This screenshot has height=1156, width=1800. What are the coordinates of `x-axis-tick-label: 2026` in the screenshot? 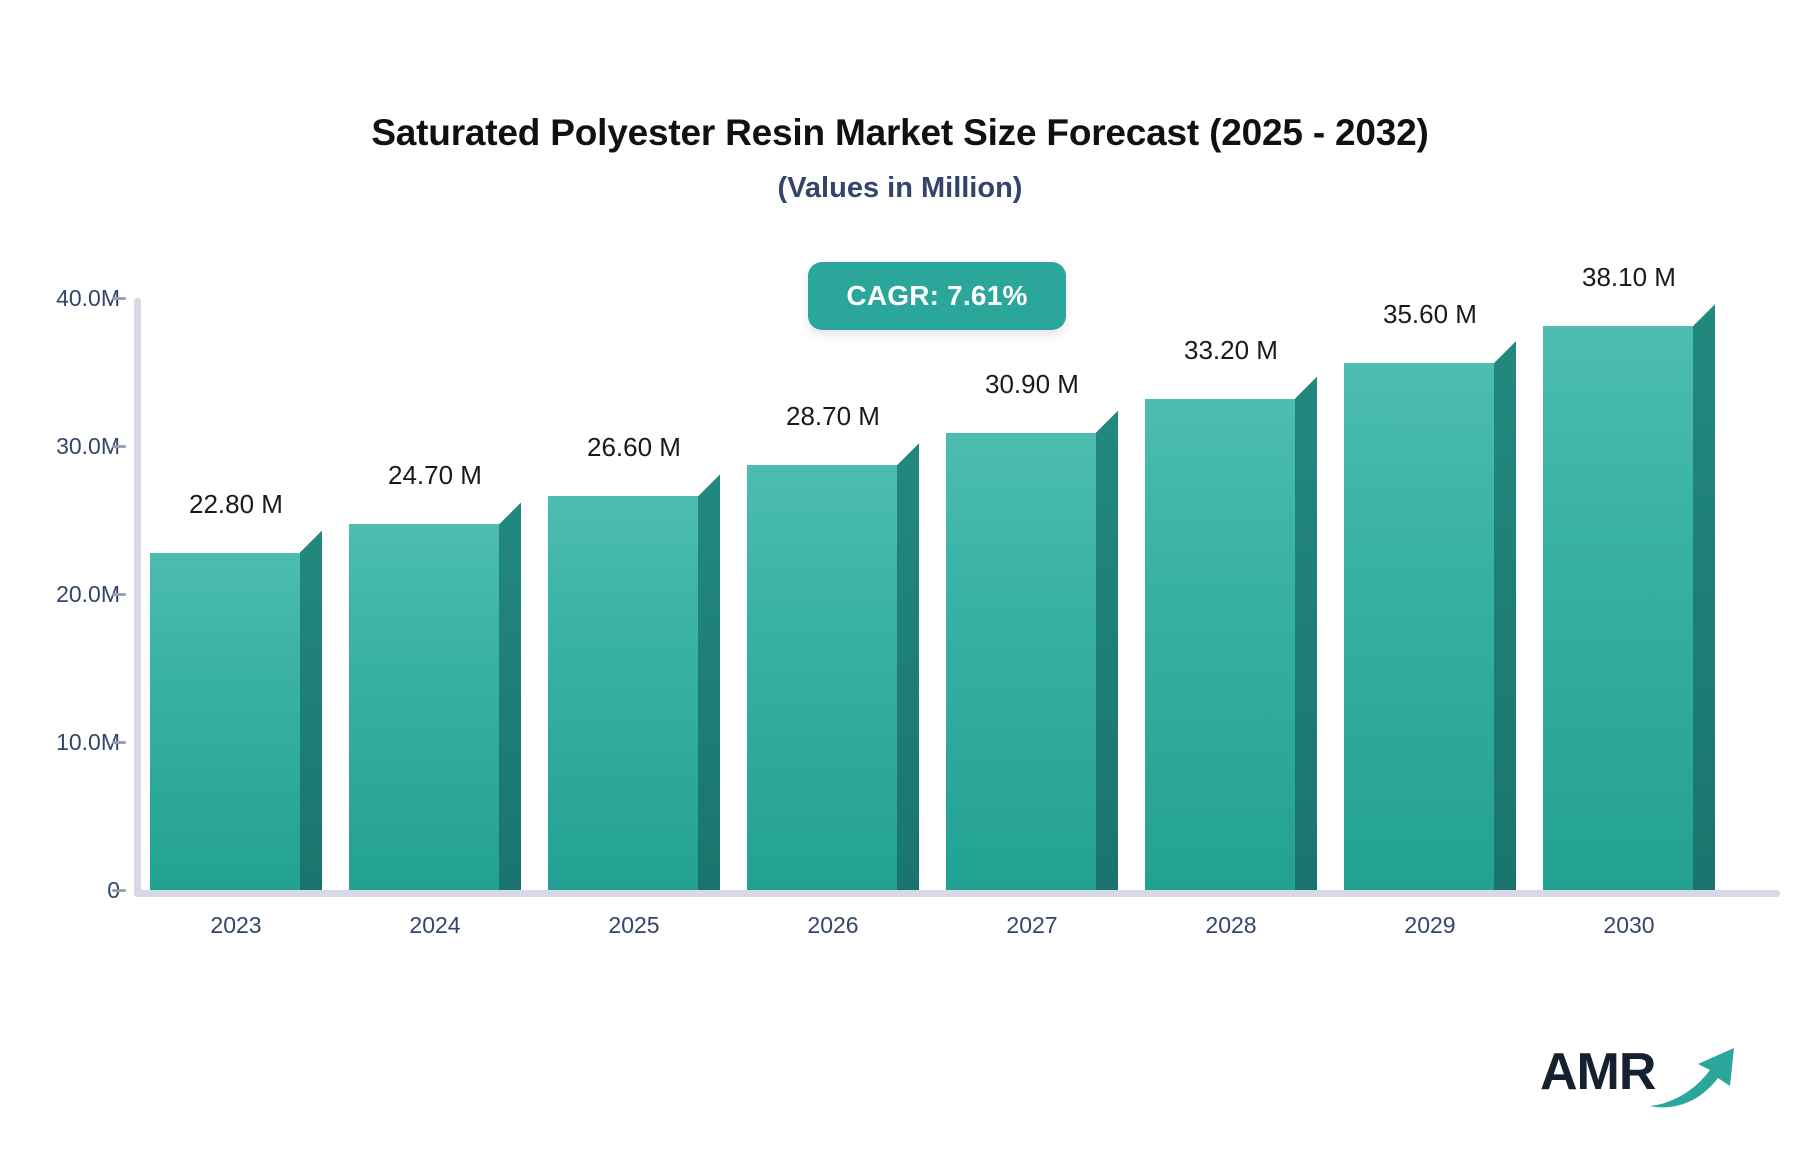 It's located at (833, 925).